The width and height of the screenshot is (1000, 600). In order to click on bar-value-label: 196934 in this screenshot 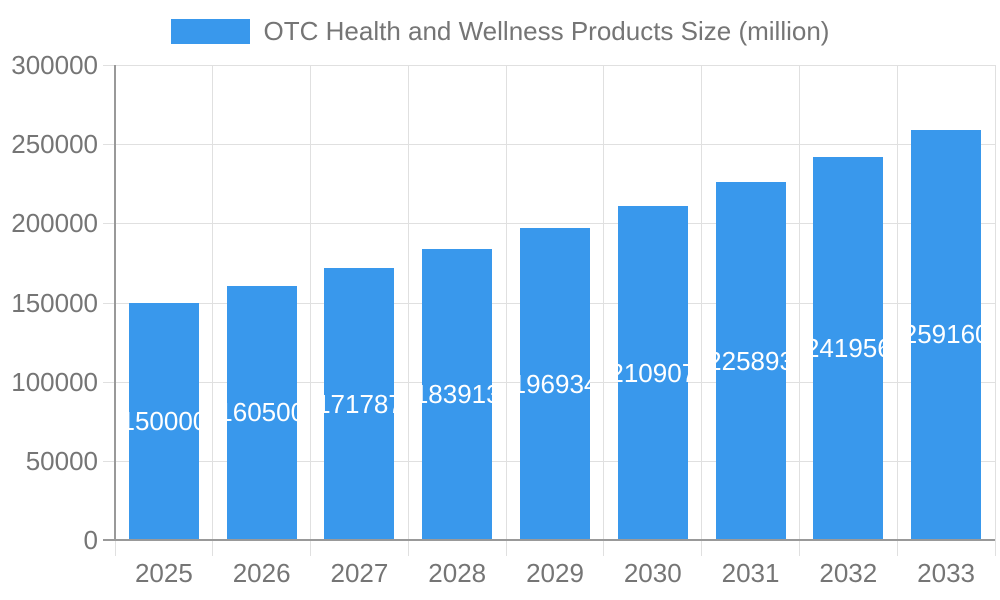, I will do `click(555, 383)`.